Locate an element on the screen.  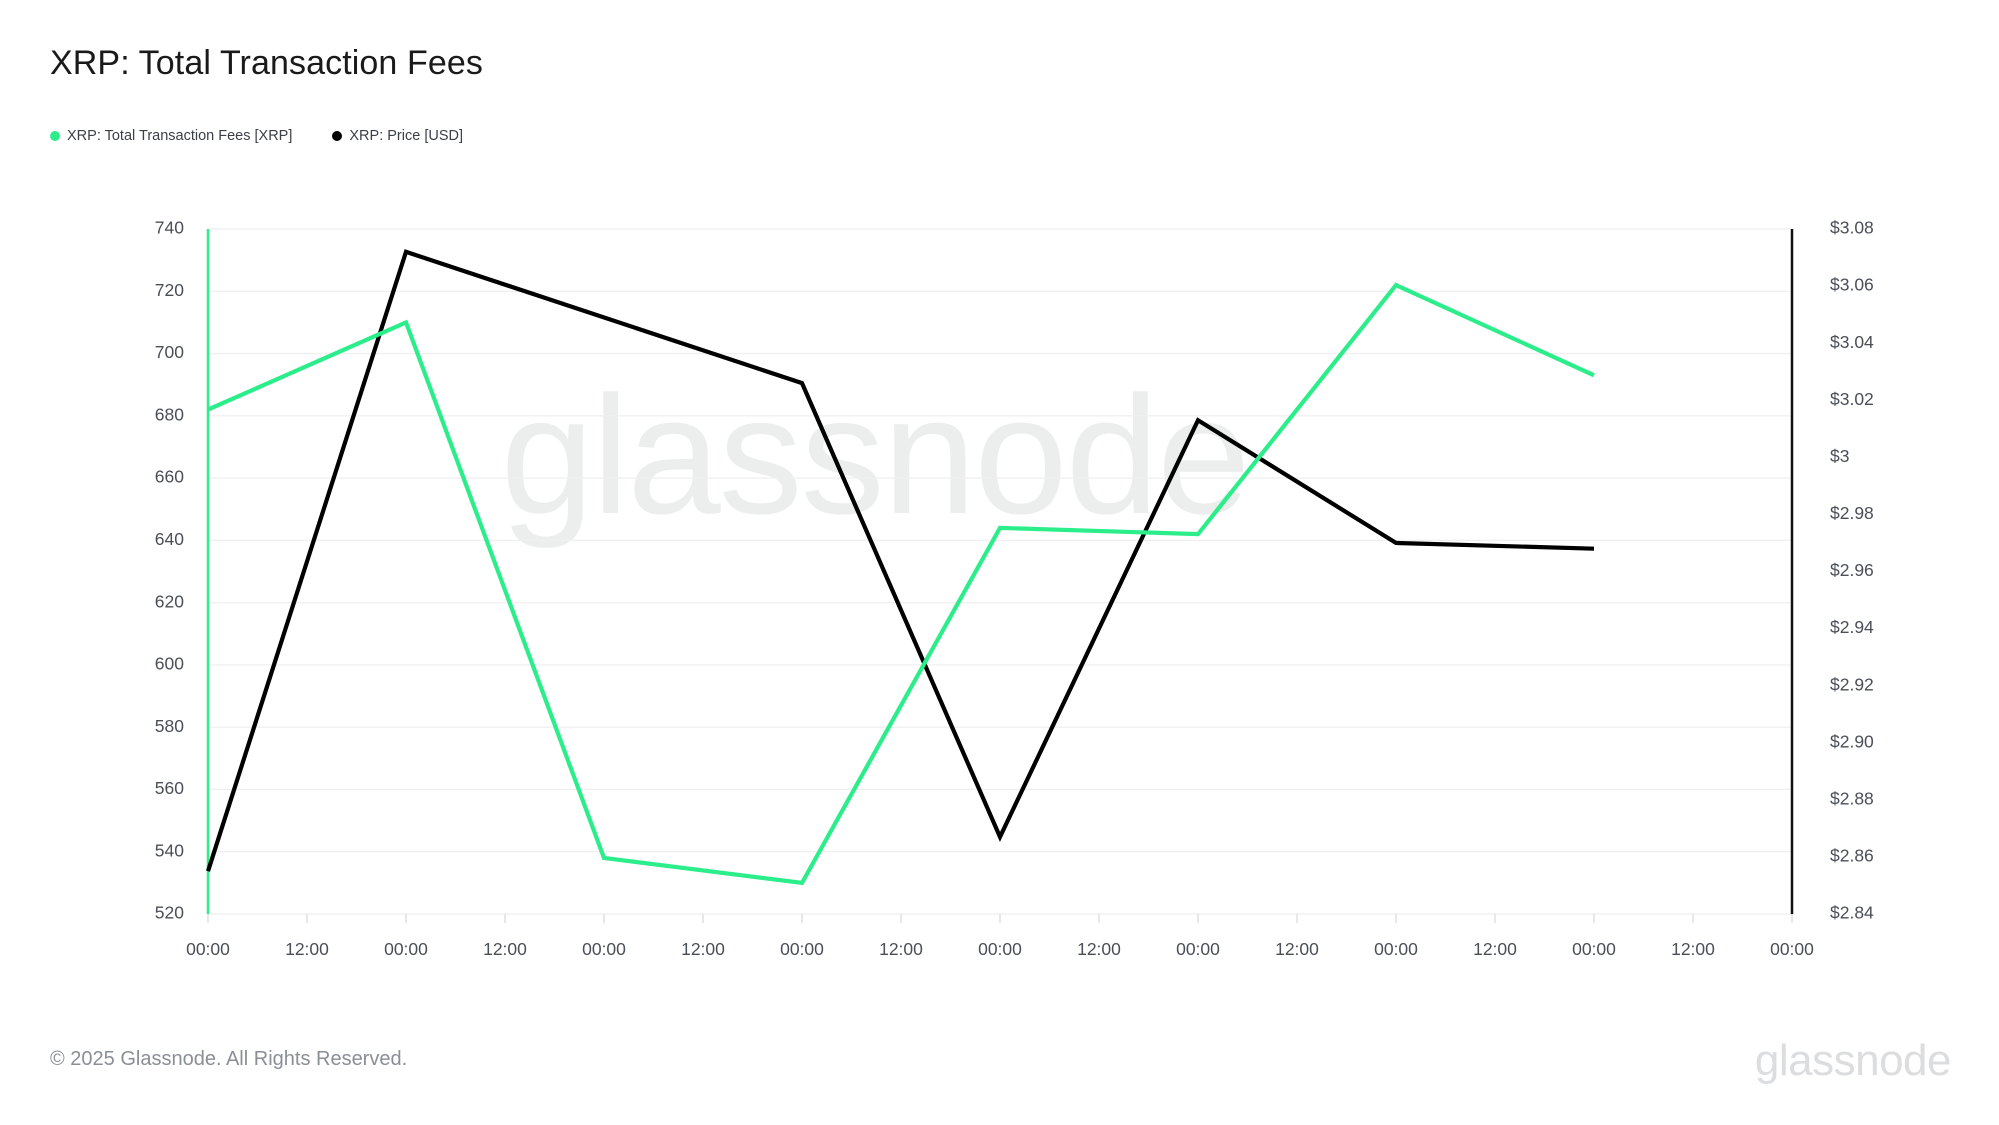
legend-item-fees: XRP: Total Transaction Fees [XRP] is located at coordinates (171, 136).